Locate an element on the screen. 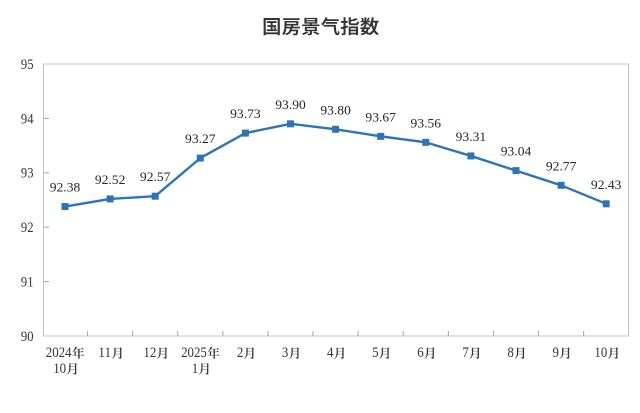 The width and height of the screenshot is (640, 413). svg-text: 95 is located at coordinates (27, 65).